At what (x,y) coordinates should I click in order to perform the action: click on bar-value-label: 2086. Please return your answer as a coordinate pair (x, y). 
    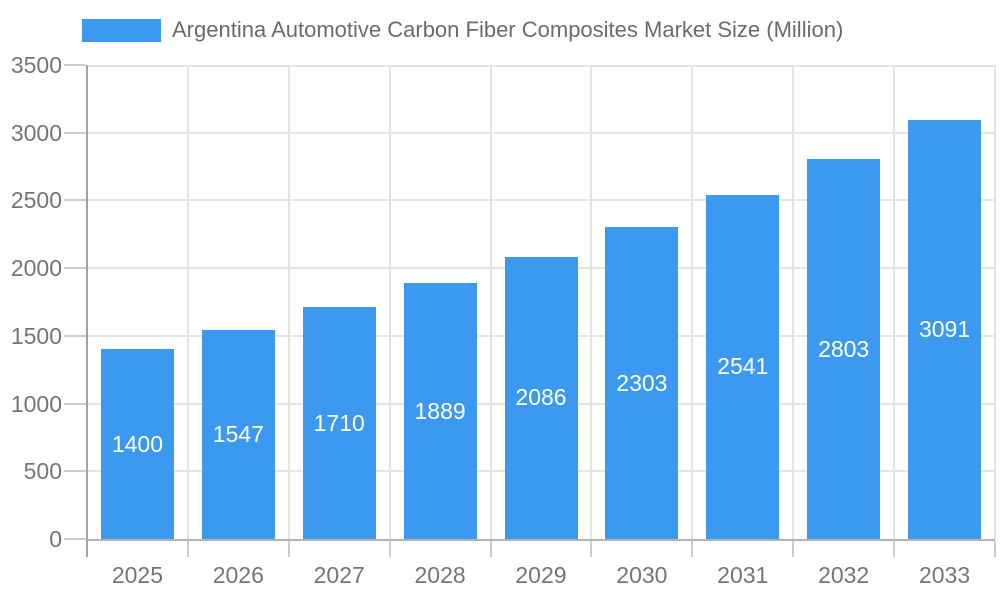
    Looking at the image, I should click on (541, 397).